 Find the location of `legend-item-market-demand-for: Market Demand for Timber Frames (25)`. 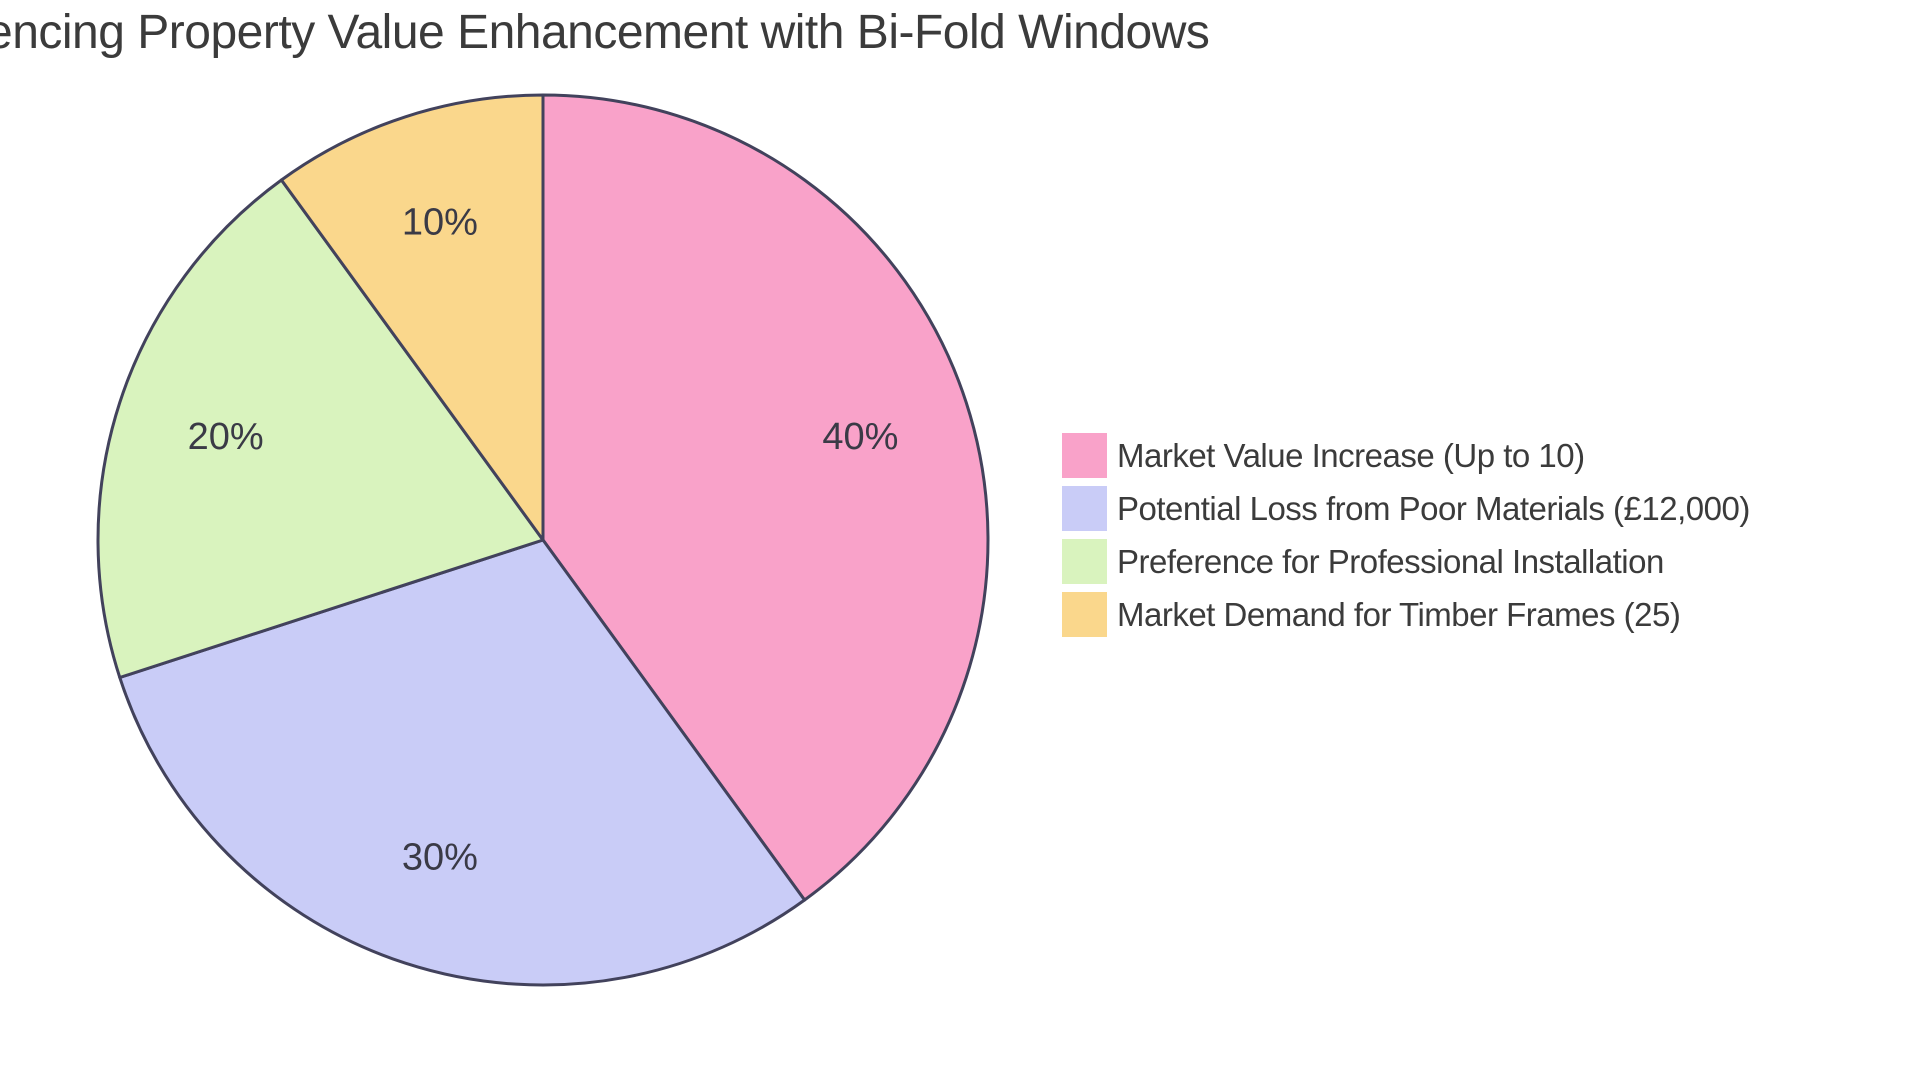

legend-item-market-demand-for: Market Demand for Timber Frames (25) is located at coordinates (1406, 614).